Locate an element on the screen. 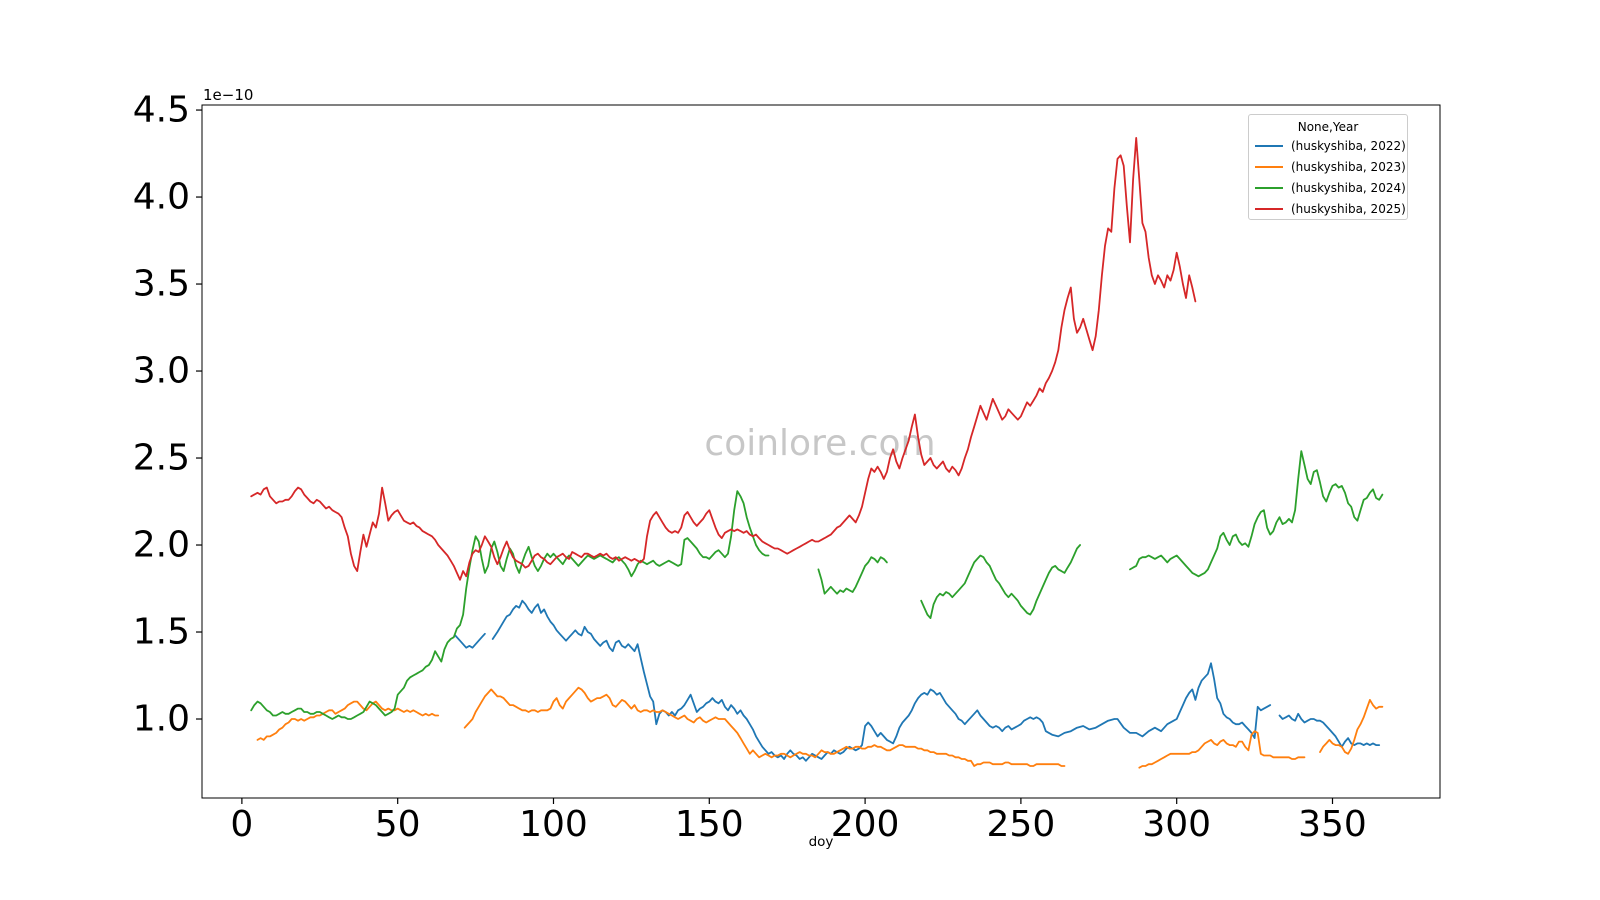  legend-item-2022: (huskyshiba, 2022) is located at coordinates (1330, 145).